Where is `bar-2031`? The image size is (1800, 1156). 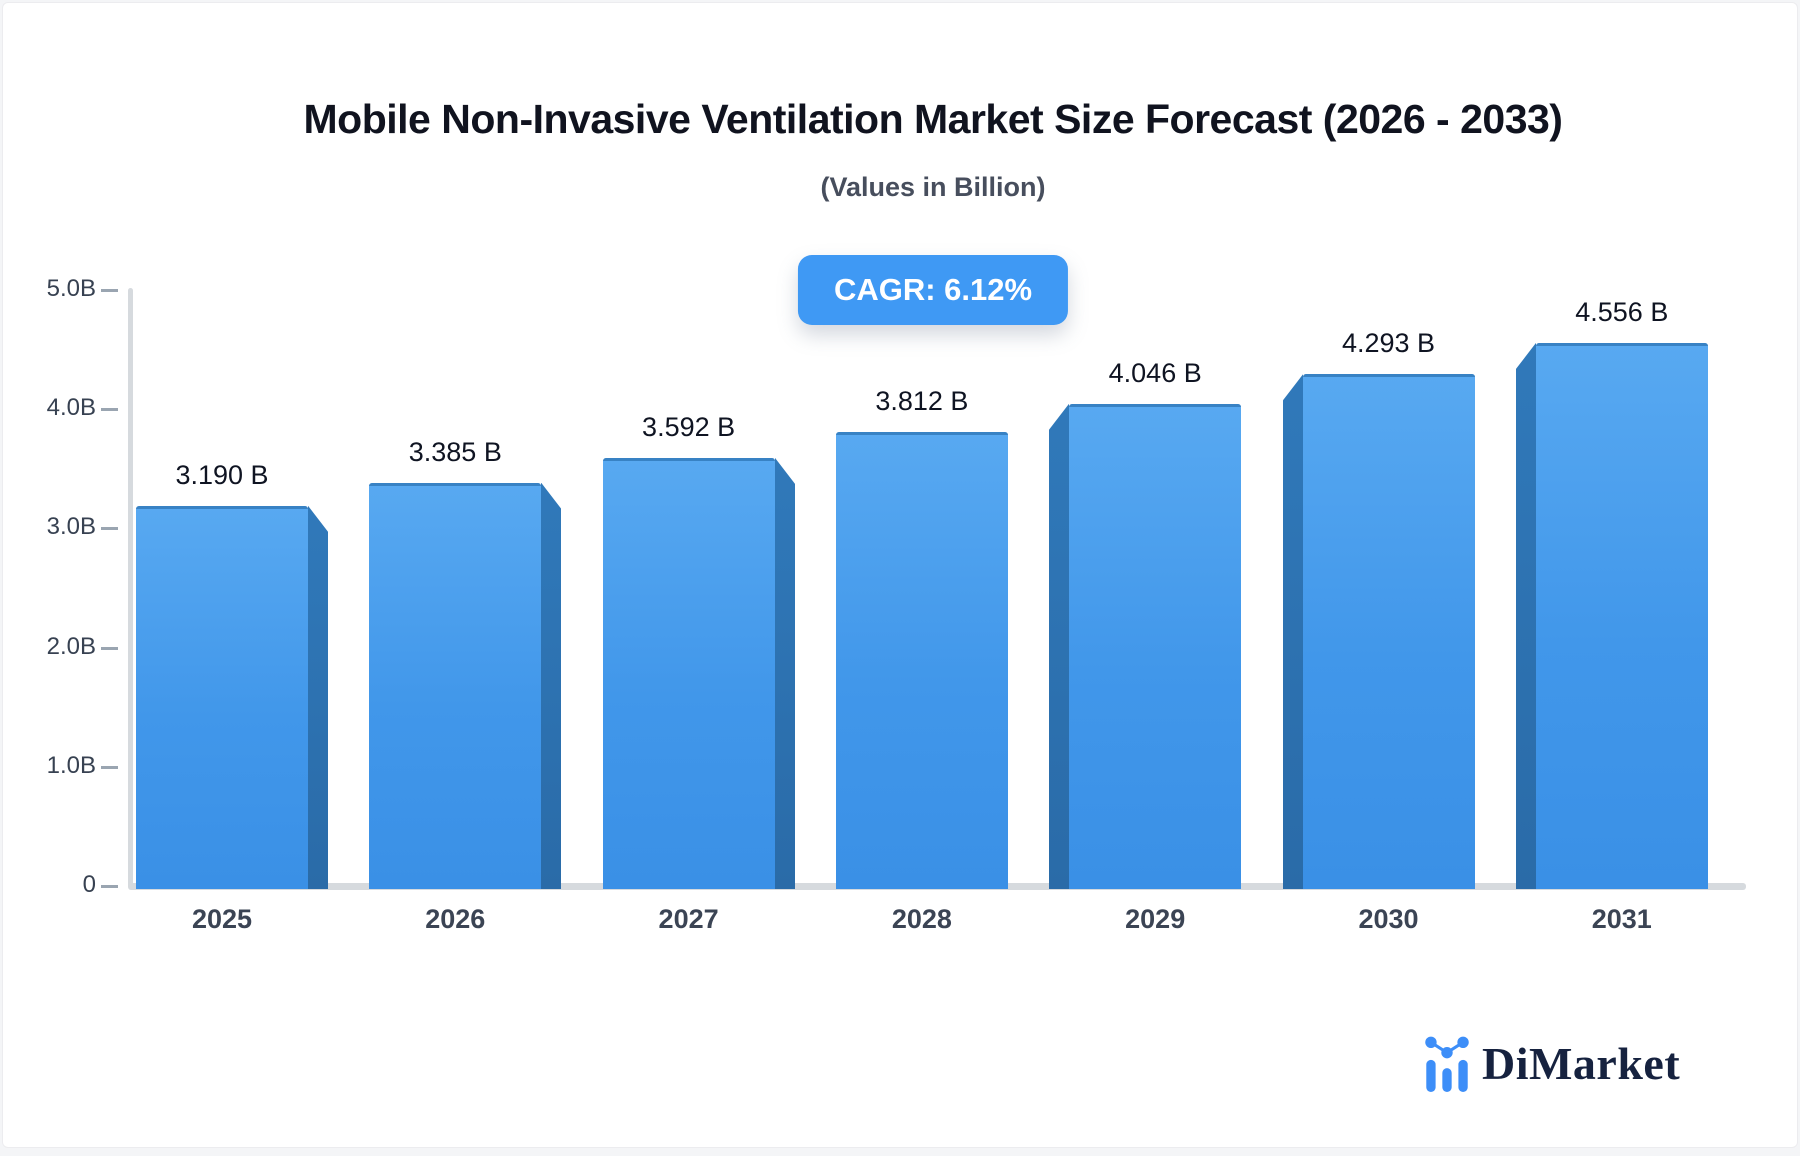 bar-2031 is located at coordinates (1622, 615).